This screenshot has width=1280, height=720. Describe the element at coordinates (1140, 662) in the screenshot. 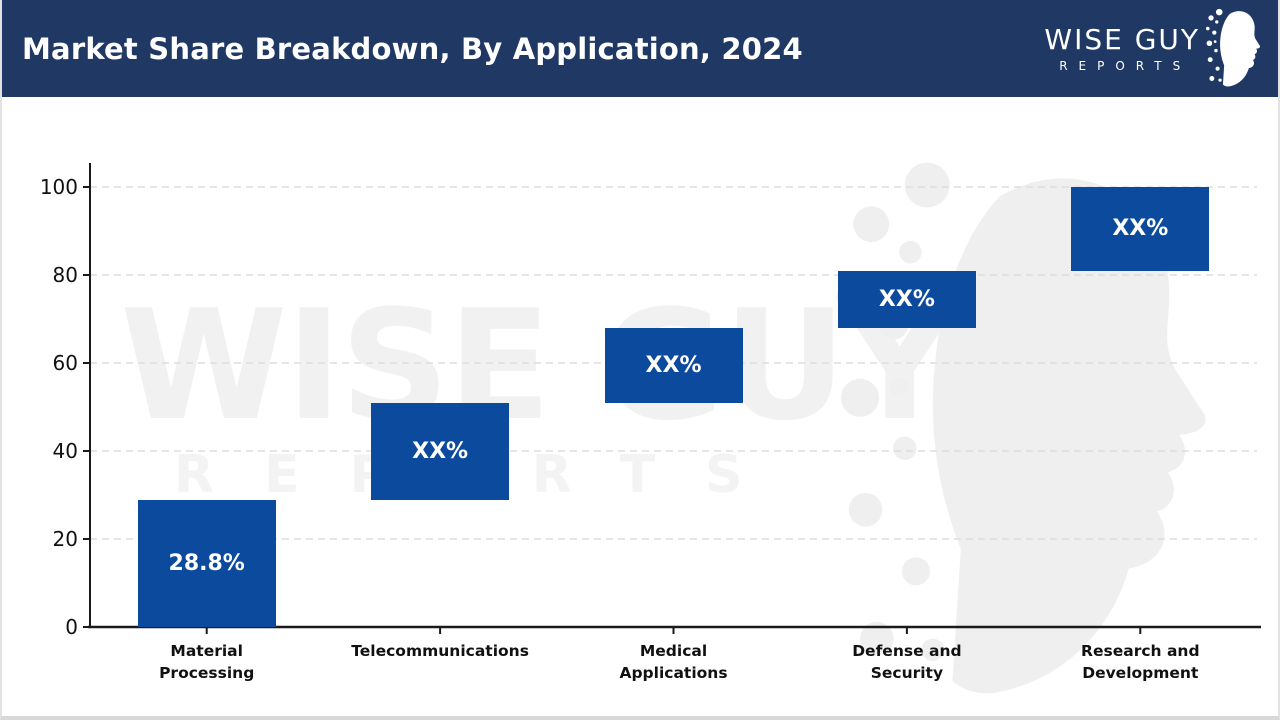

I see `x-category-label: Research and Development` at that location.